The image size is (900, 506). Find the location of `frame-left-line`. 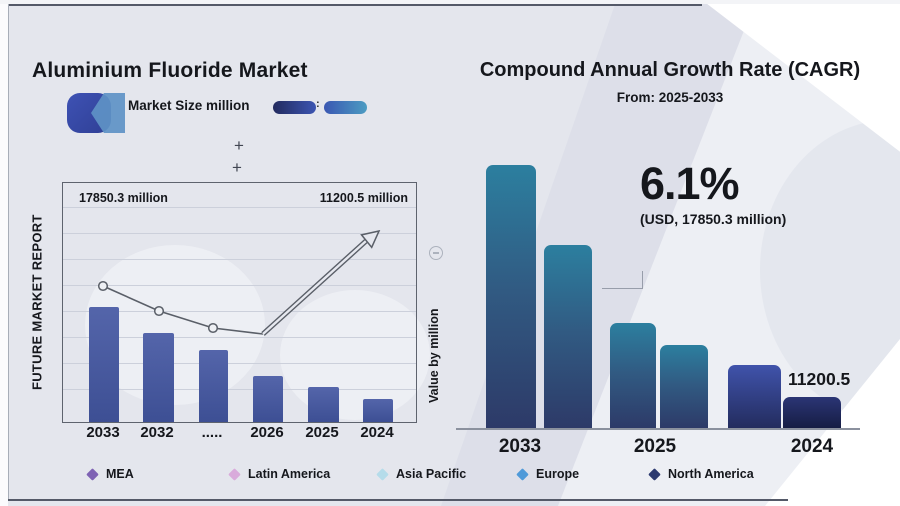

frame-left-line is located at coordinates (8, 252).